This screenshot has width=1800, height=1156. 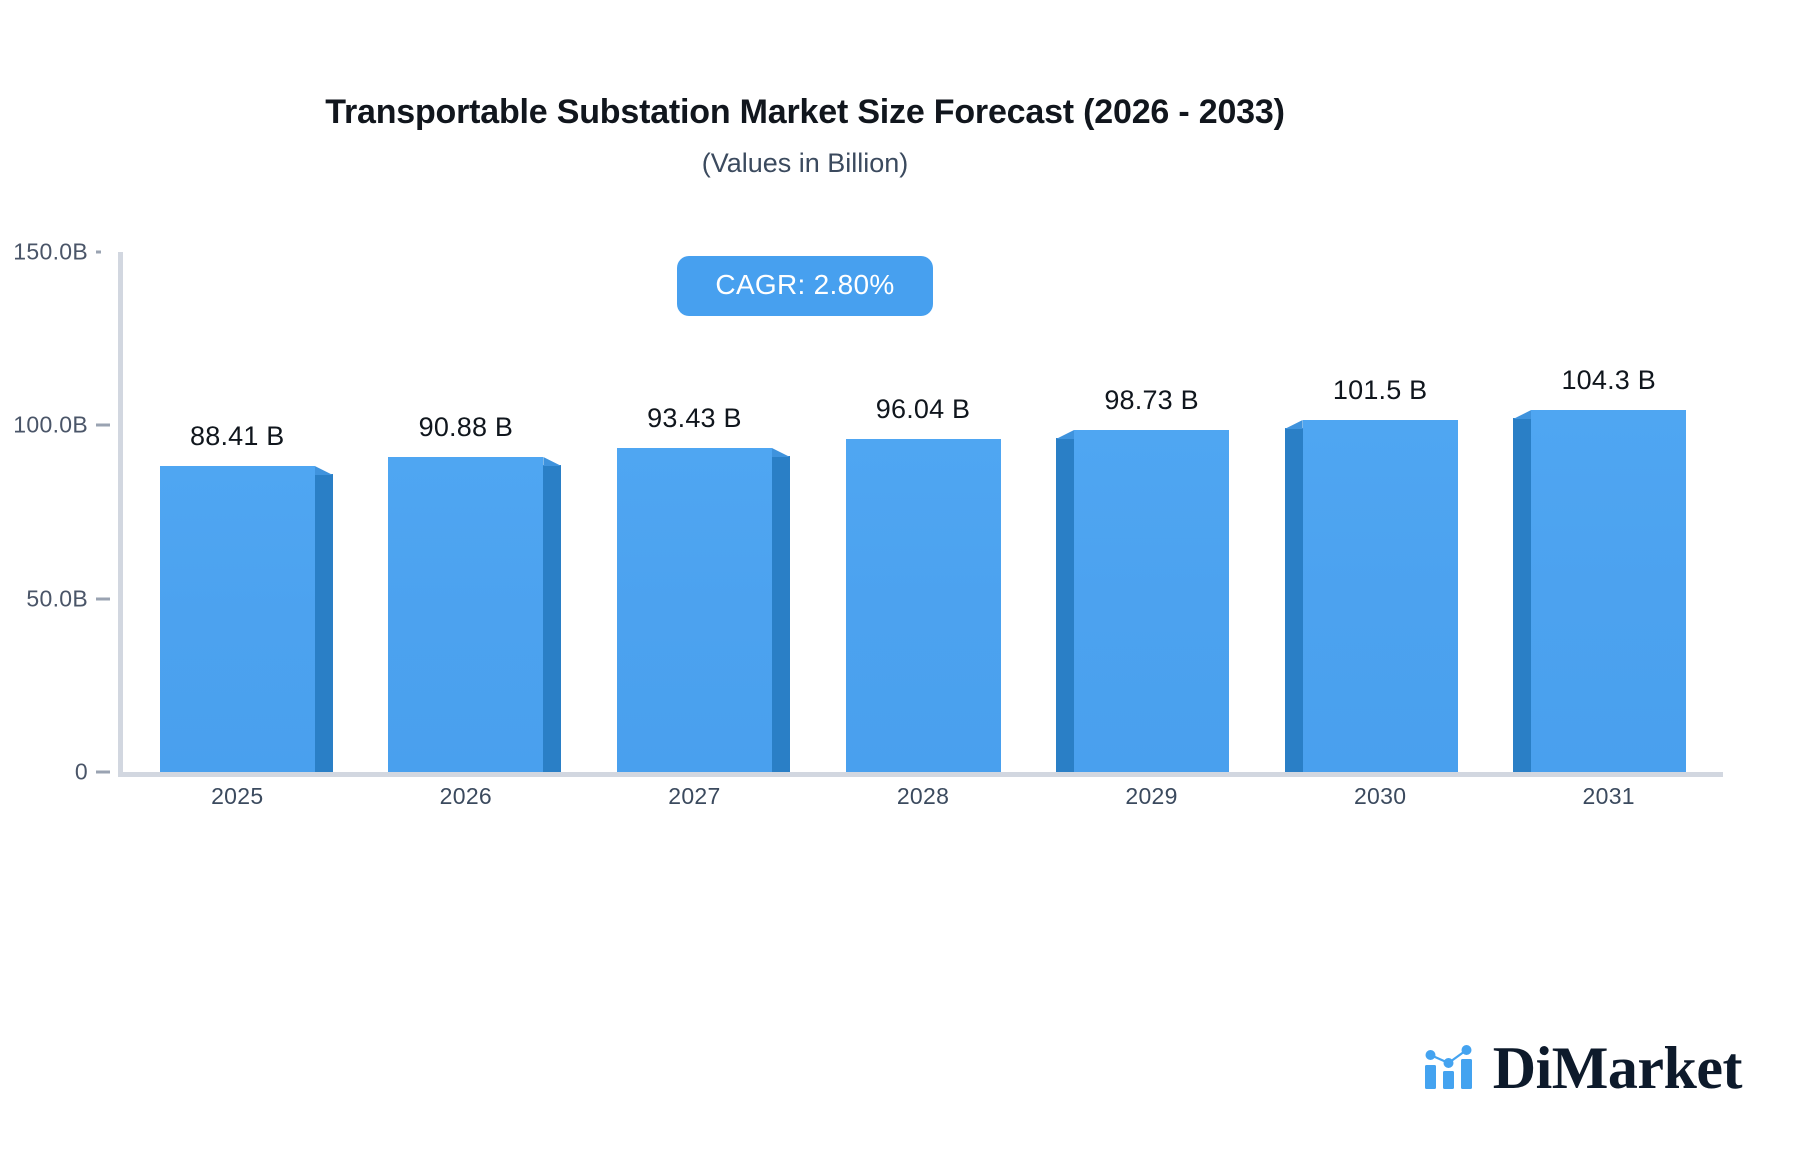 I want to click on bar-value-label: 90.88 B, so click(x=466, y=427).